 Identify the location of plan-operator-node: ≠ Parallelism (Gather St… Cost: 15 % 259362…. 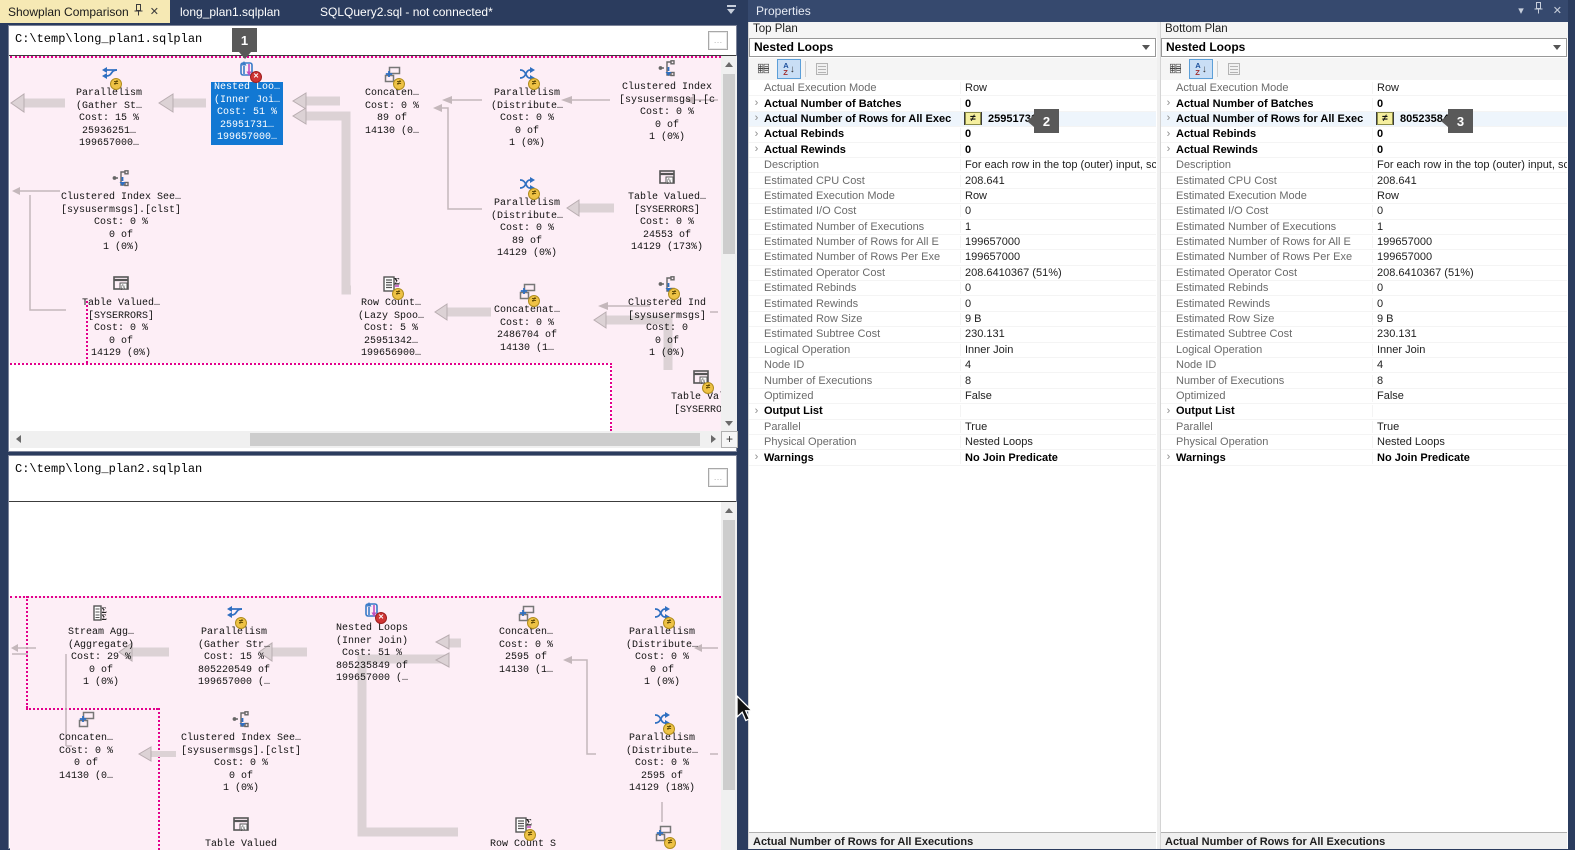
(109, 108).